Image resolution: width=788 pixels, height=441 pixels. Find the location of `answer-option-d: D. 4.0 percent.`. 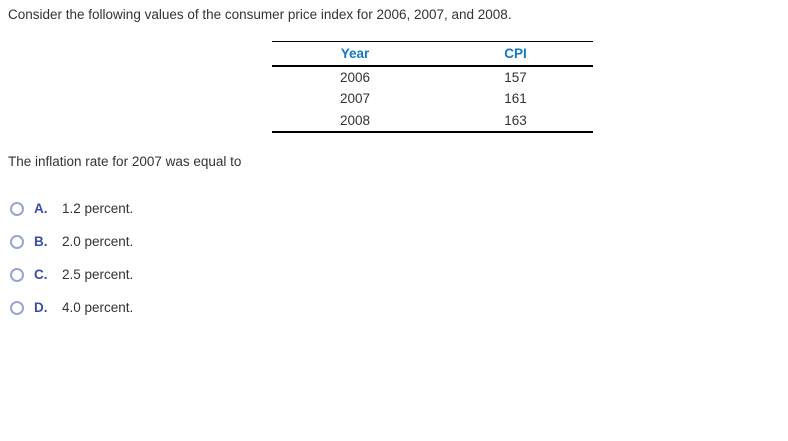

answer-option-d: D. 4.0 percent. is located at coordinates (71, 307).